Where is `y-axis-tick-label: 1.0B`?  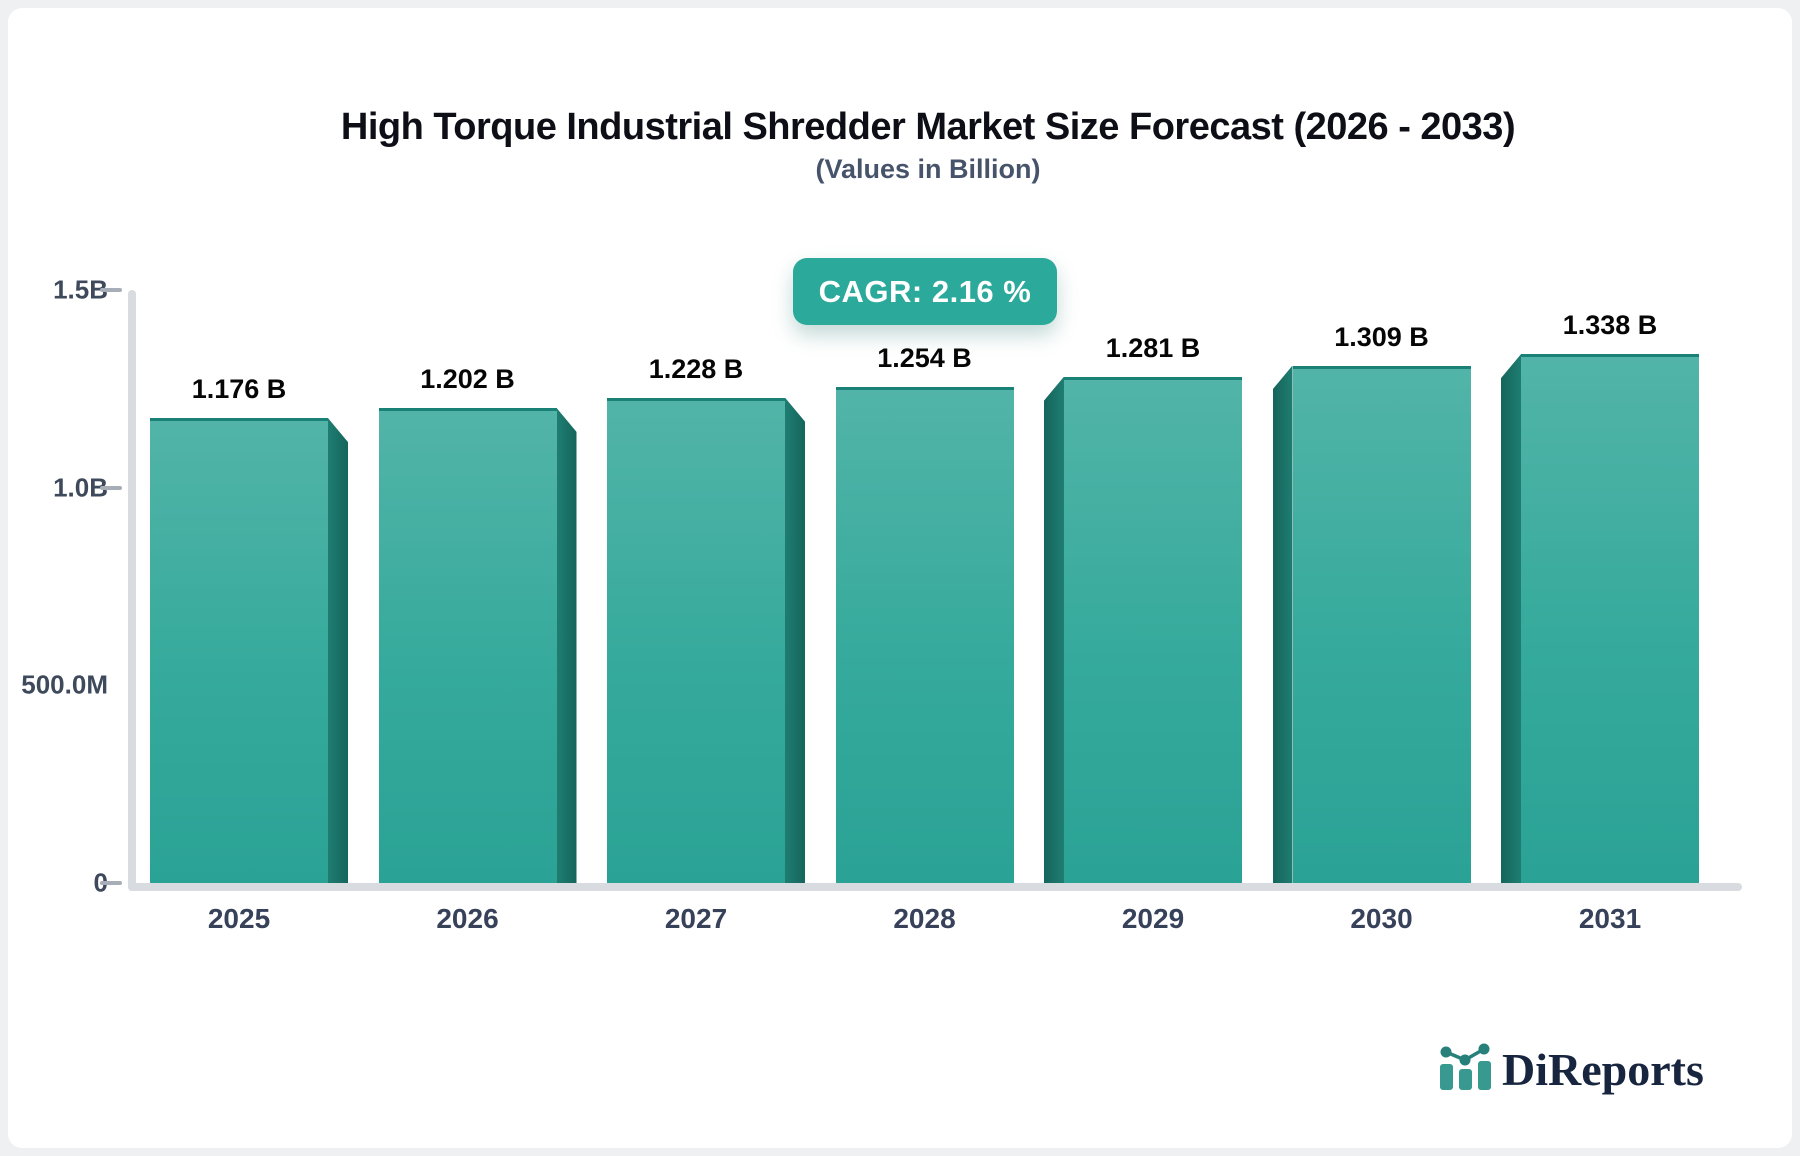 y-axis-tick-label: 1.0B is located at coordinates (80, 487).